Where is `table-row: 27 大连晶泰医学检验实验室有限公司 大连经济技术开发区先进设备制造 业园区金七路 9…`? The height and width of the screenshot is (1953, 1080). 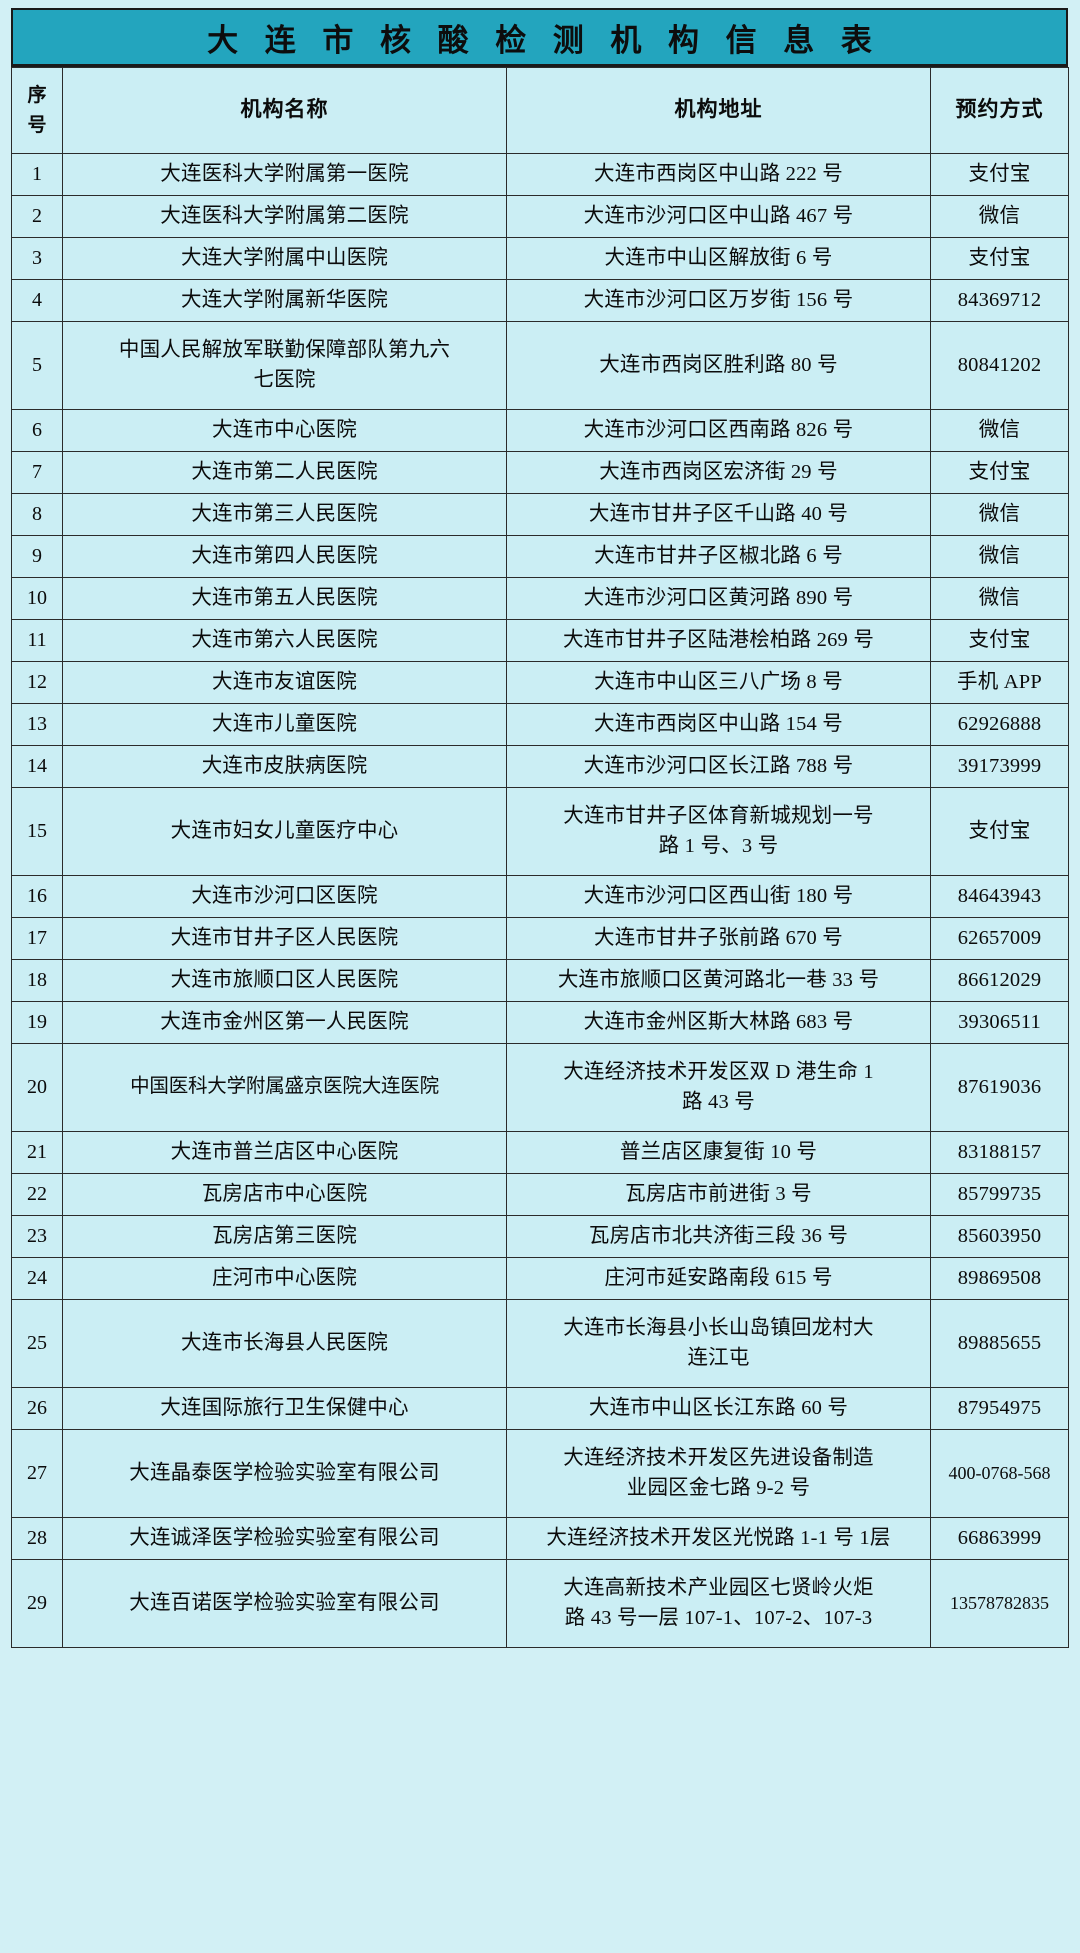
table-row: 27 大连晶泰医学检验实验室有限公司 大连经济技术开发区先进设备制造 业园区金七路 9… is located at coordinates (540, 1473).